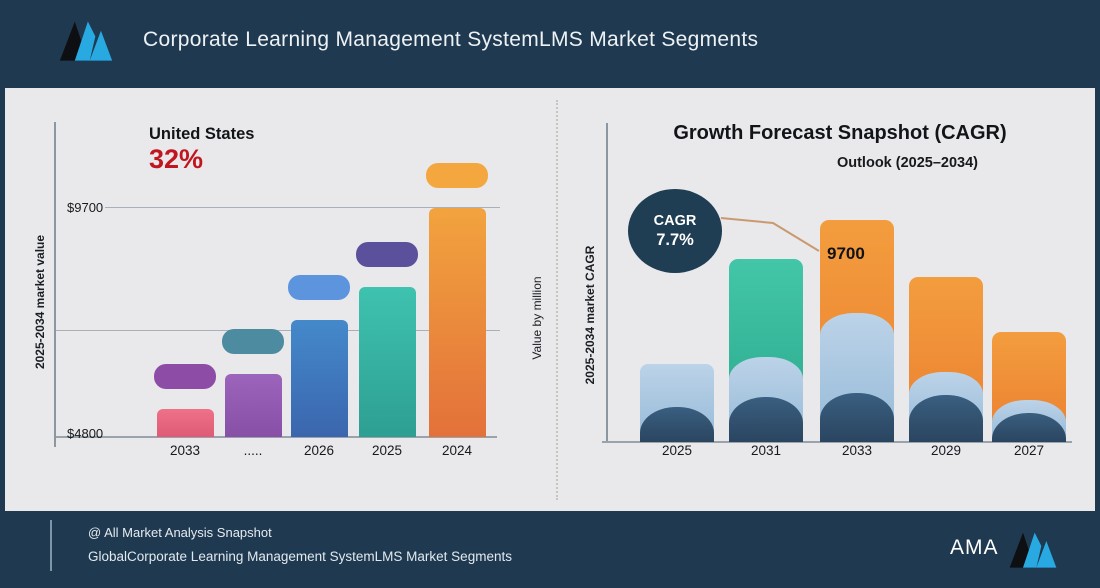 The width and height of the screenshot is (1100, 588). Describe the element at coordinates (537, 318) in the screenshot. I see `left-secondary-axis-label: Value by million` at that location.